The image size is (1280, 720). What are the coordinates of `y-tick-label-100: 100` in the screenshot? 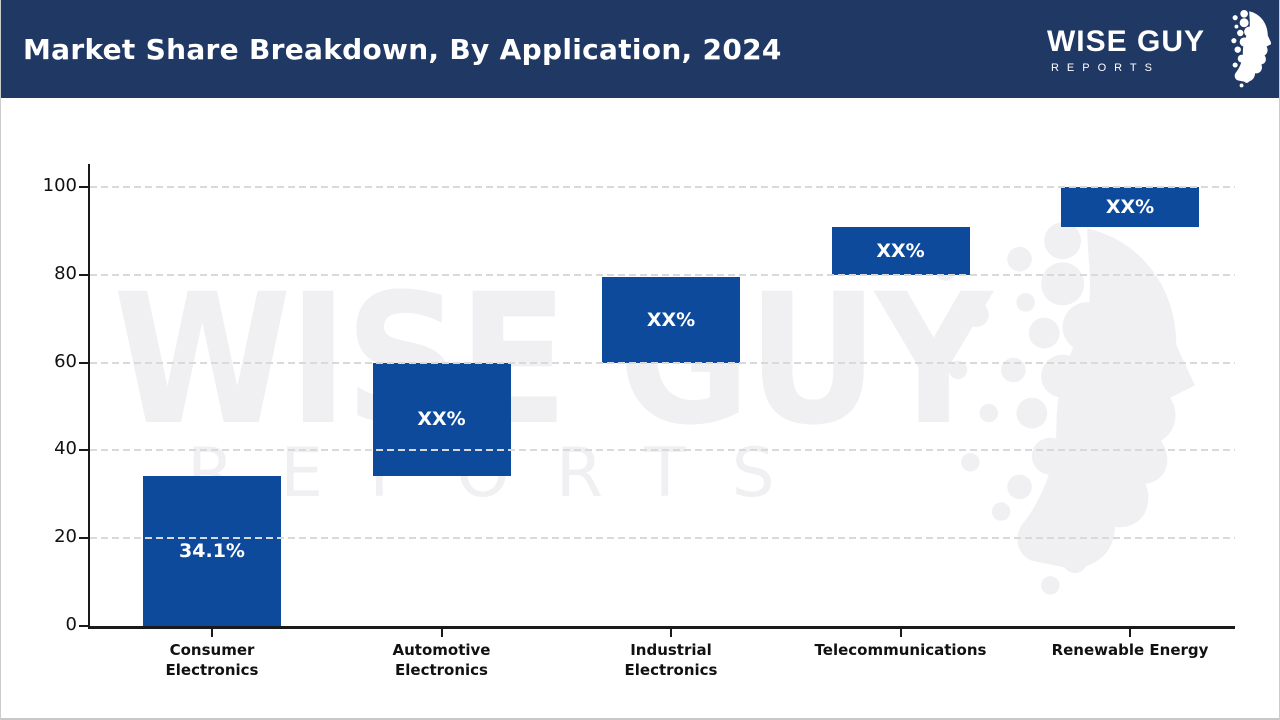 It's located at (59, 185).